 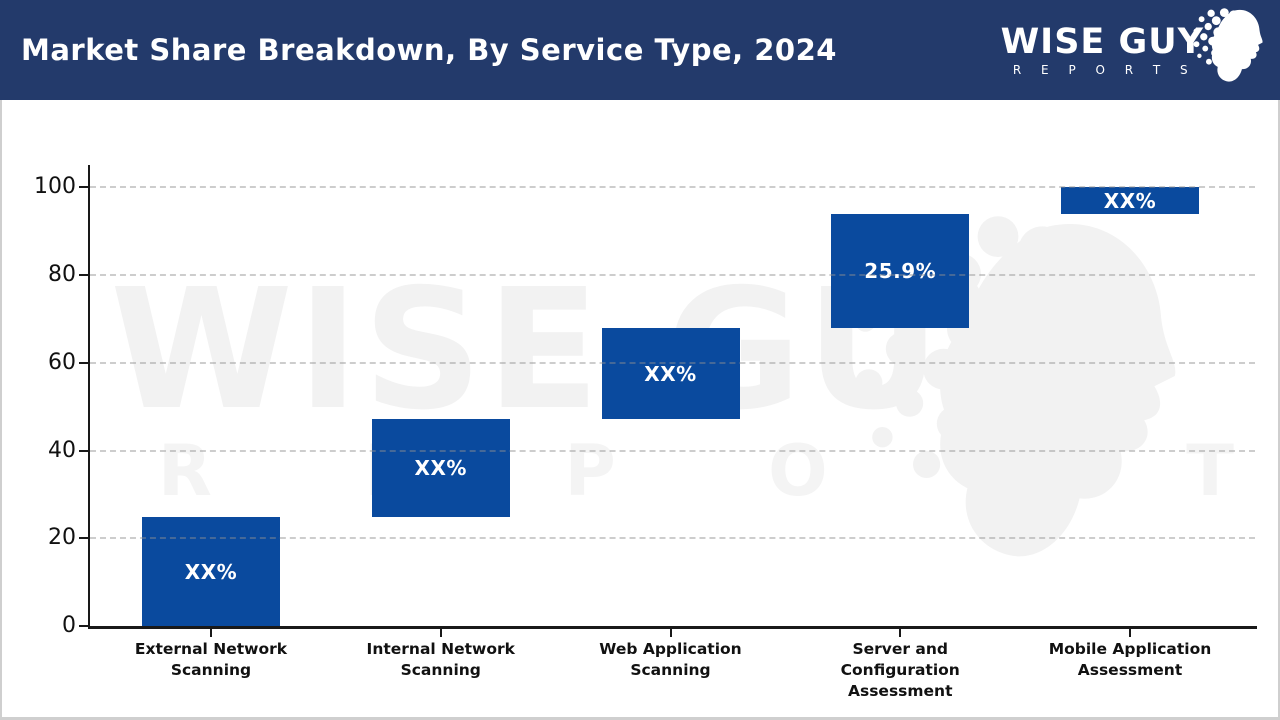 I want to click on bar-5: XX%, so click(x=1130, y=201).